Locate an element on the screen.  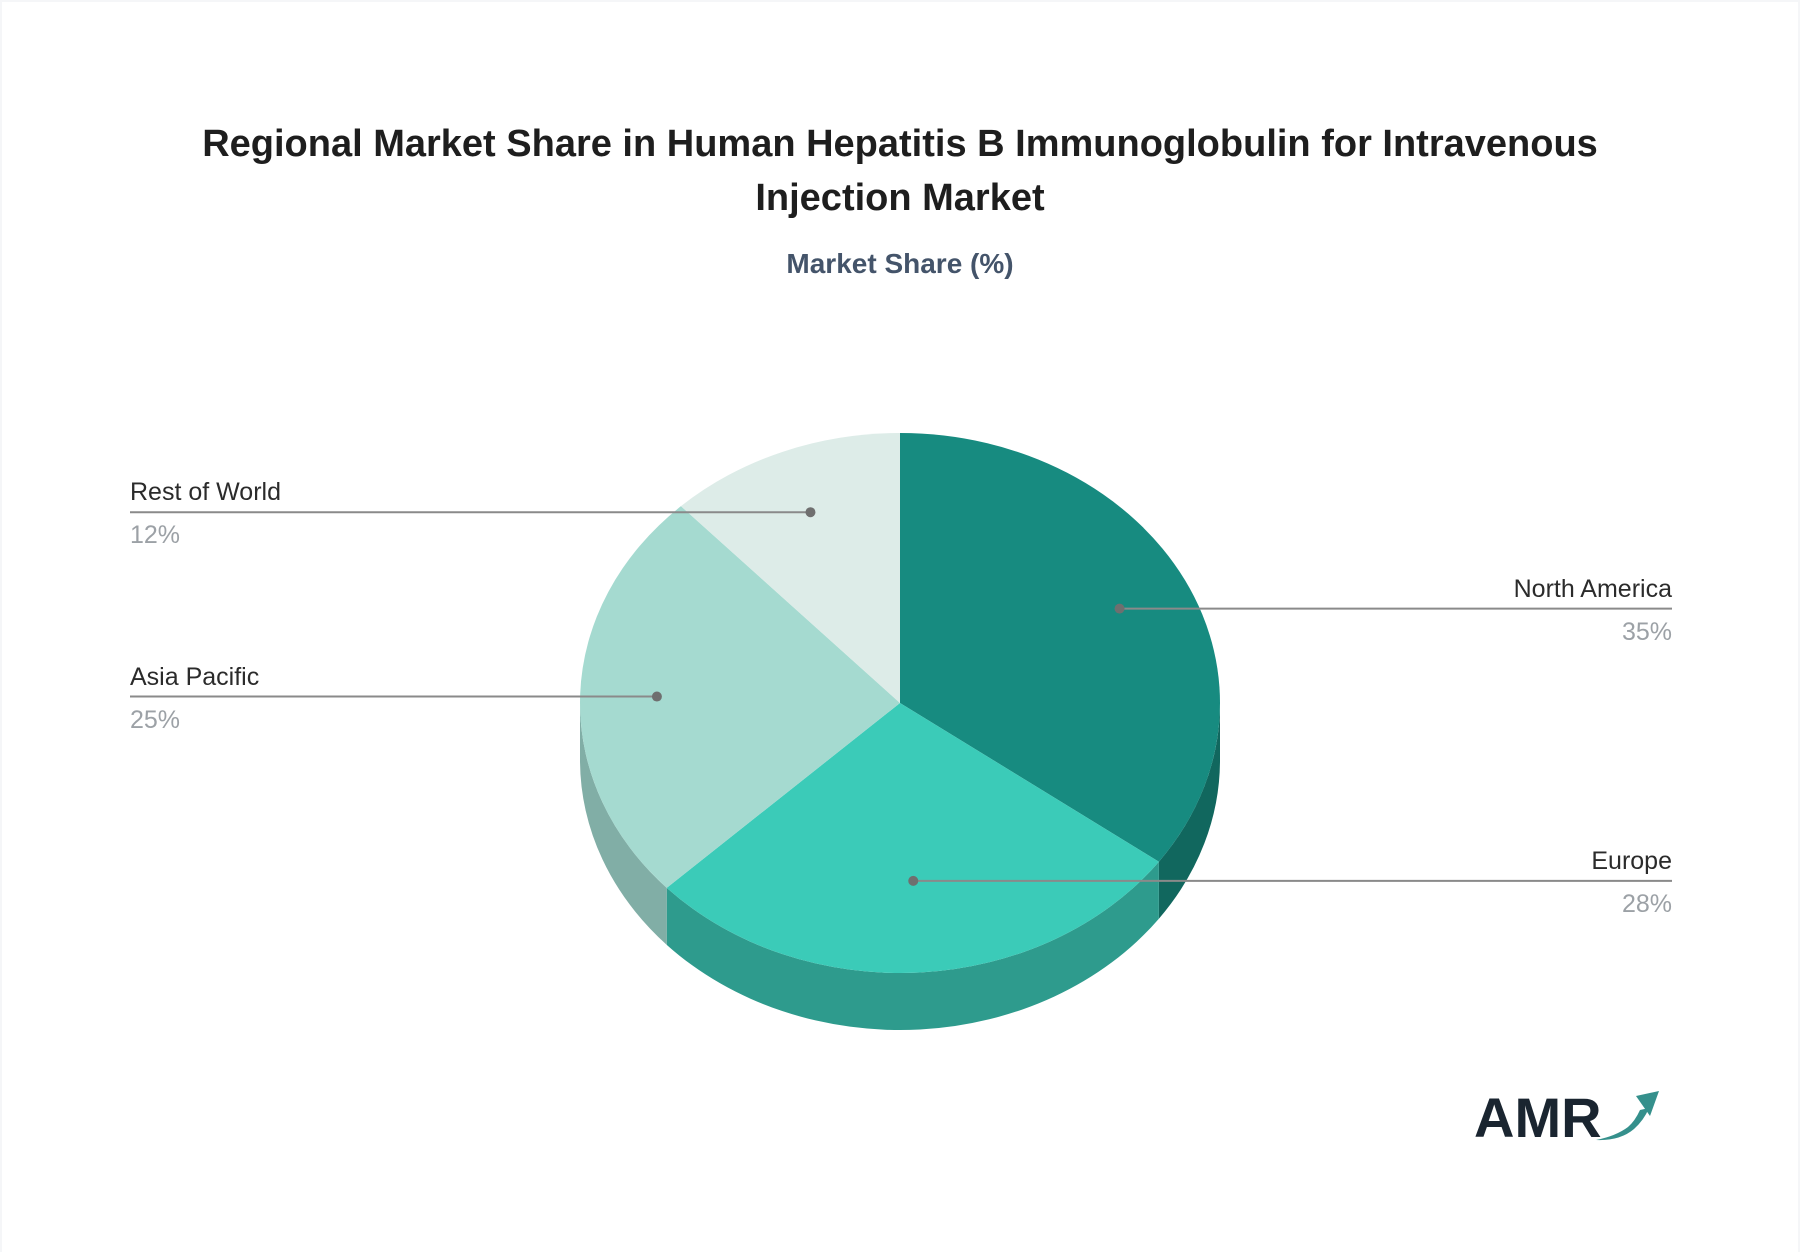
slice-label-asia-pacific: Asia Pacific is located at coordinates (195, 676).